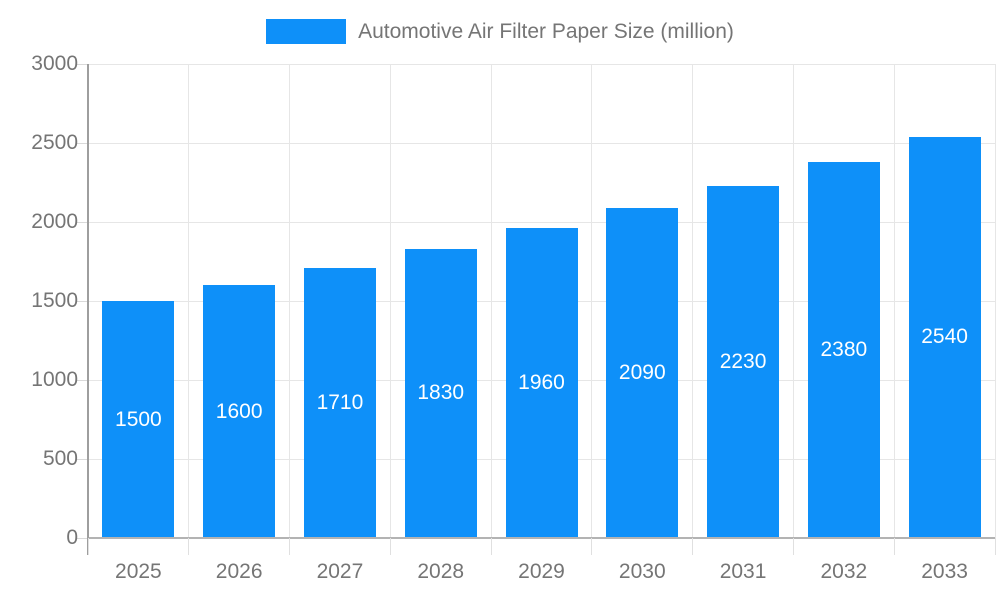 The height and width of the screenshot is (600, 1000). I want to click on x-axis-label: 2028, so click(441, 571).